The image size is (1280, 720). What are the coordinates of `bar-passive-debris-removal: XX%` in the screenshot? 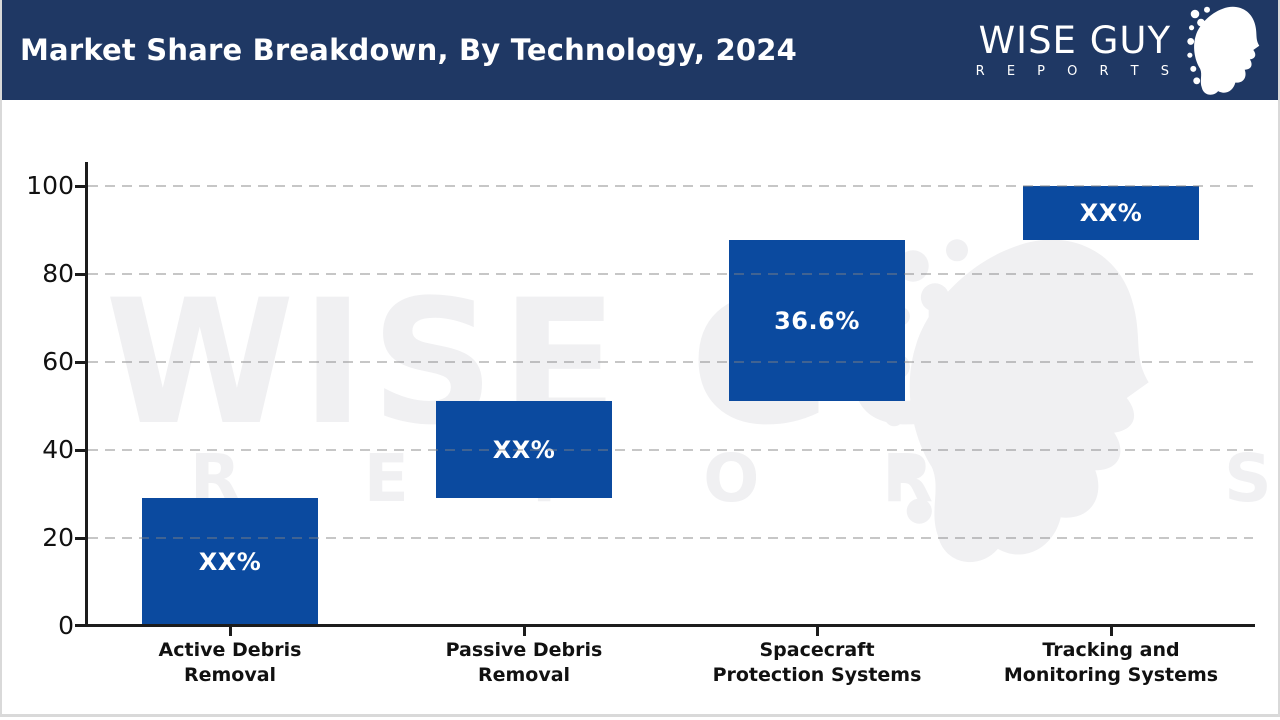 It's located at (524, 449).